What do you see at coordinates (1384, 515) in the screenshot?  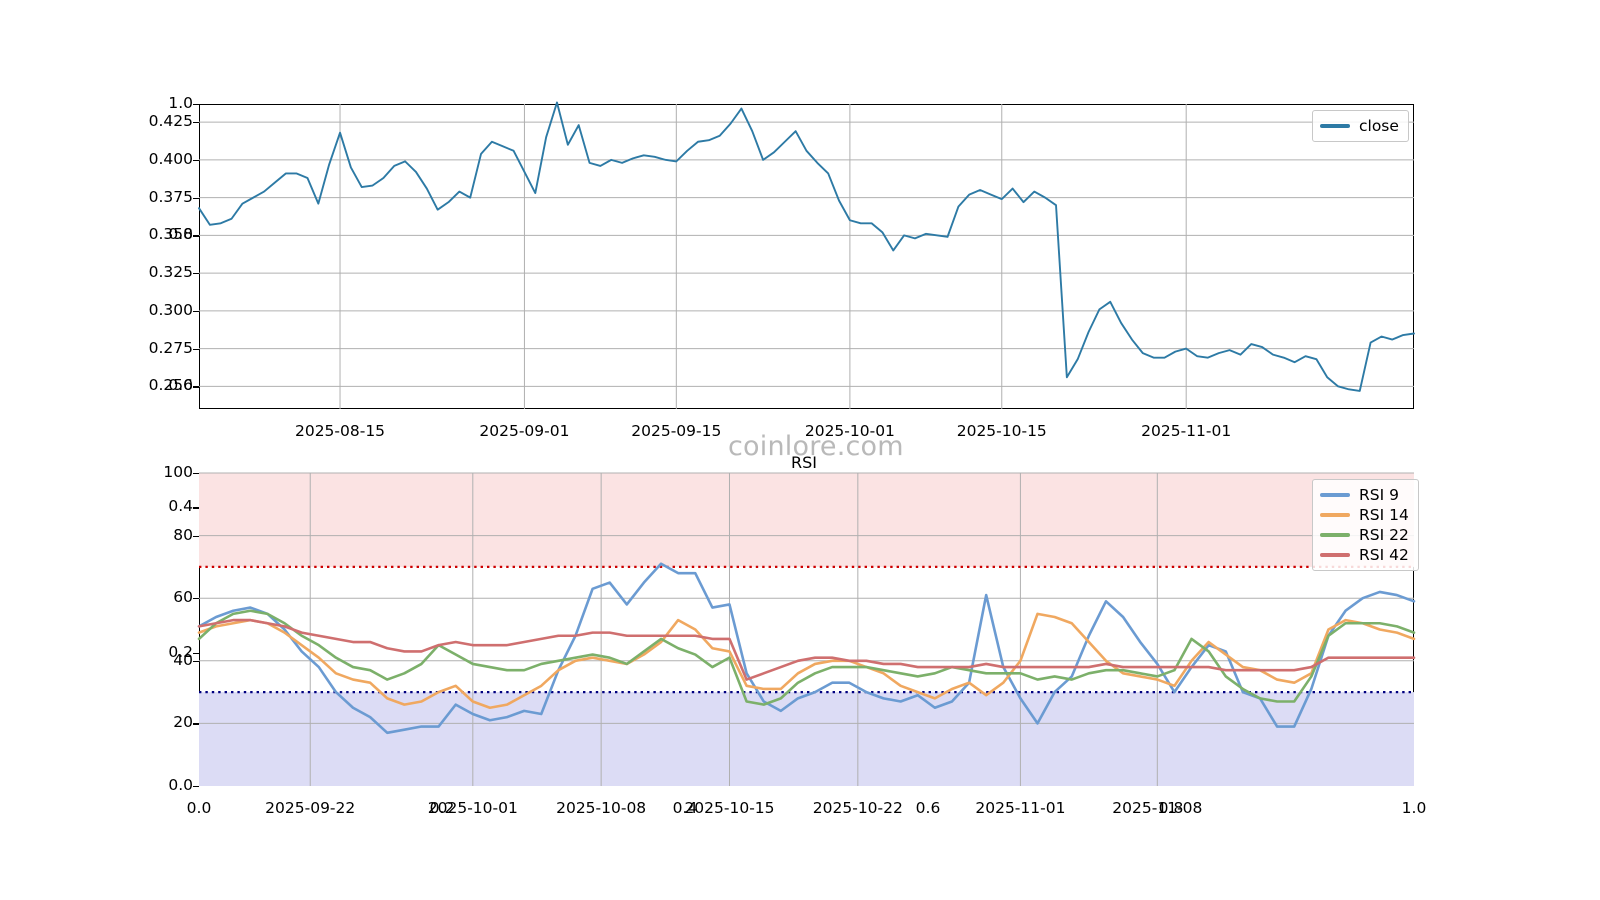 I see `legend-label: RSI 14` at bounding box center [1384, 515].